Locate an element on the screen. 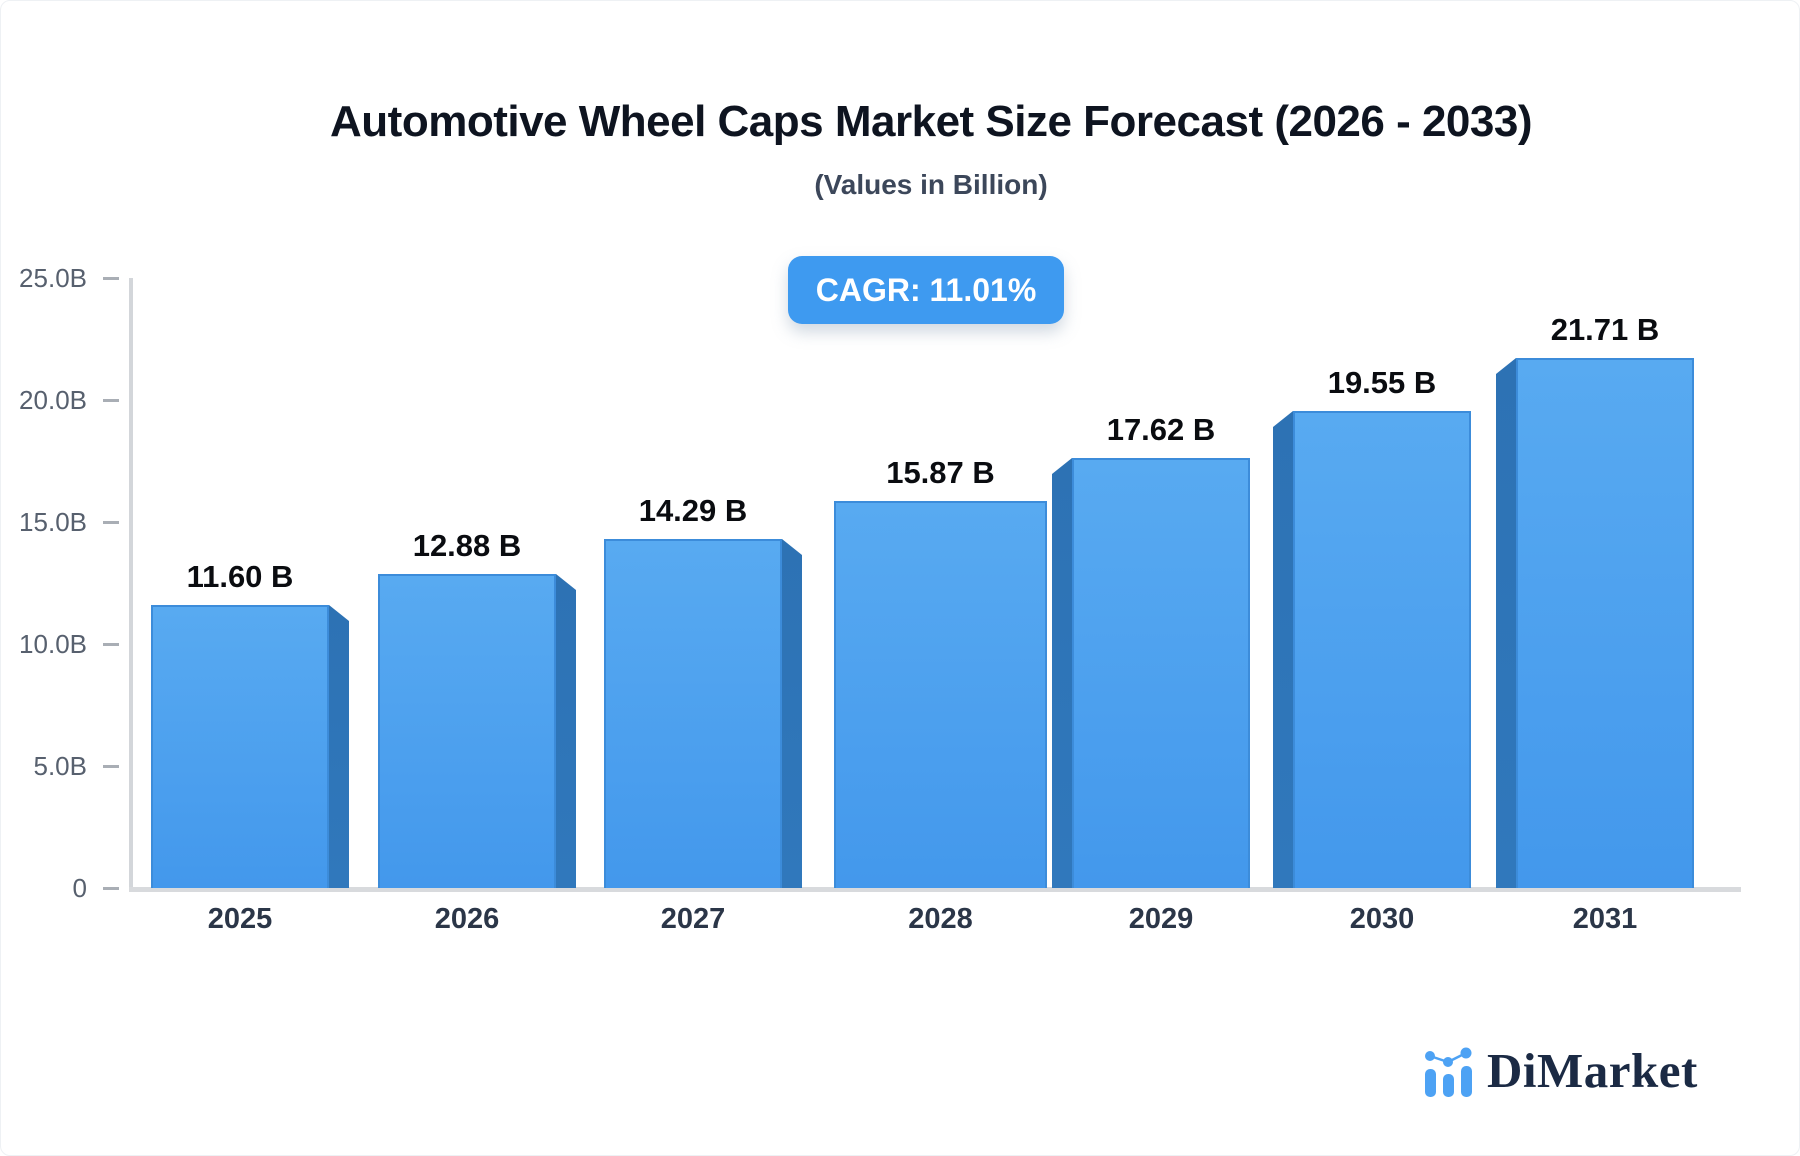  bar-2026 is located at coordinates (467, 731).